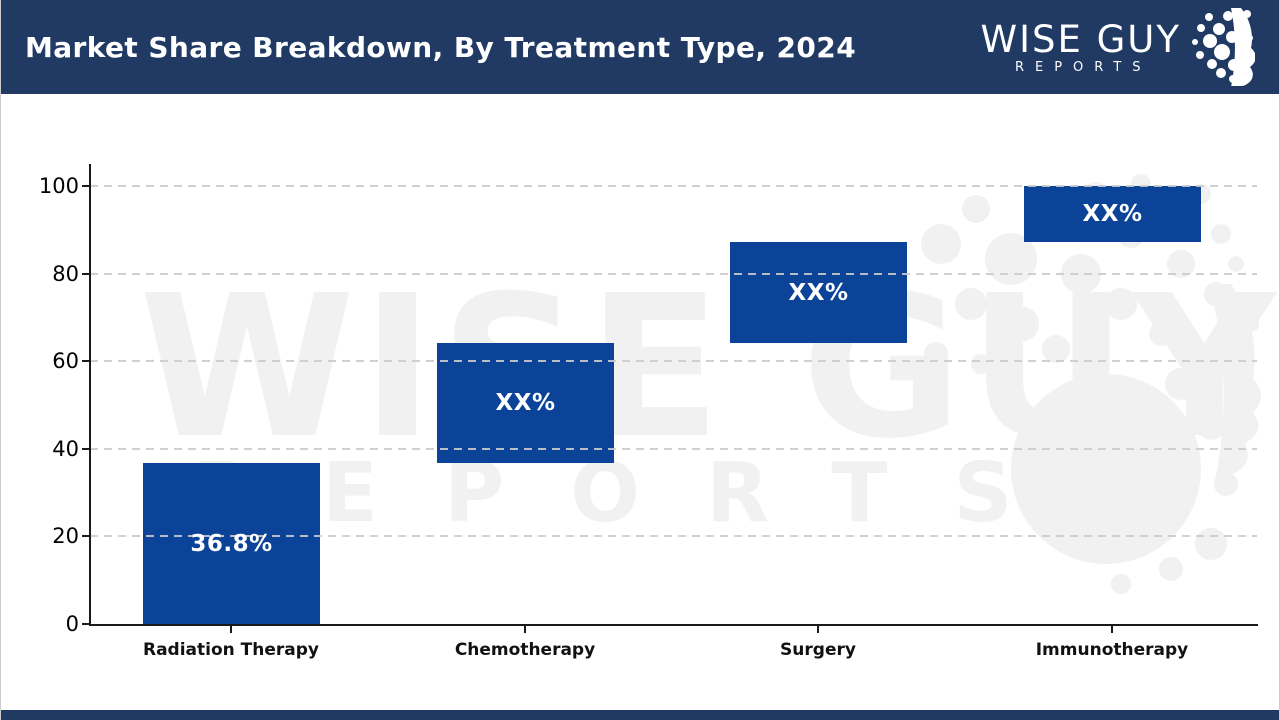 The width and height of the screenshot is (1280, 720). What do you see at coordinates (1080, 39) in the screenshot?
I see `brand-name: WISE GUY` at bounding box center [1080, 39].